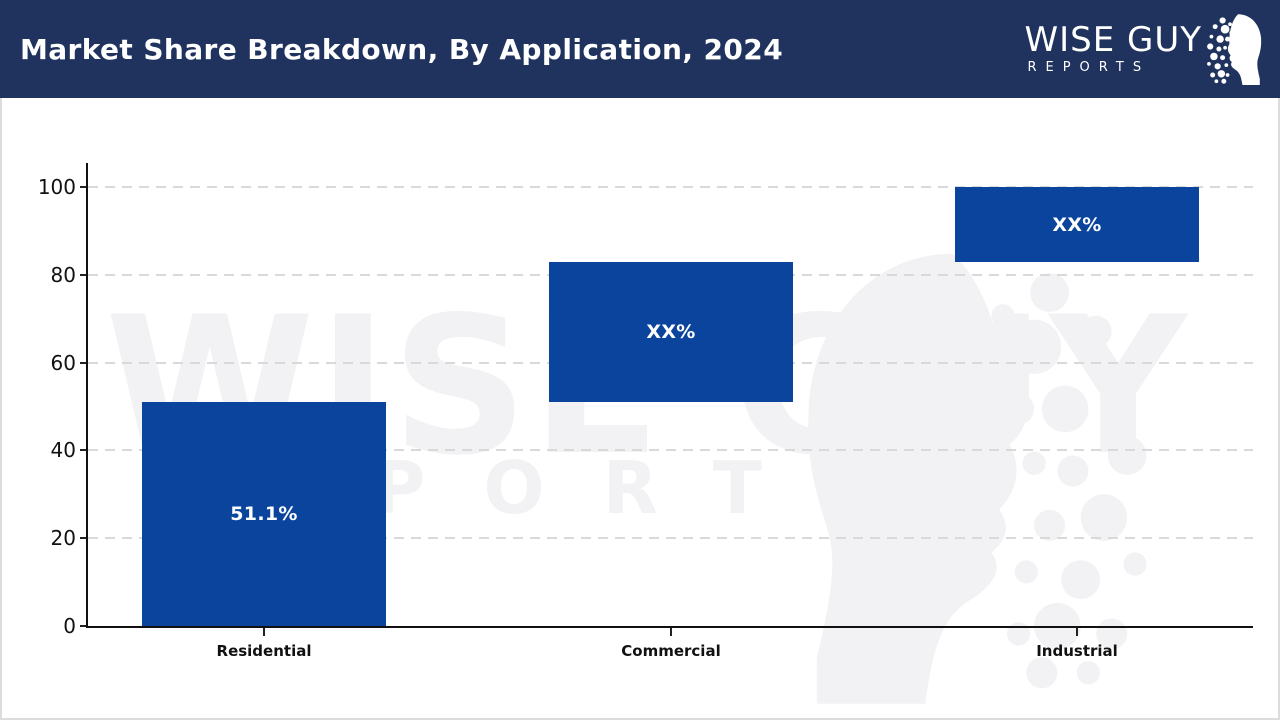  I want to click on x-axis-category-label: Industrial, so click(1077, 651).